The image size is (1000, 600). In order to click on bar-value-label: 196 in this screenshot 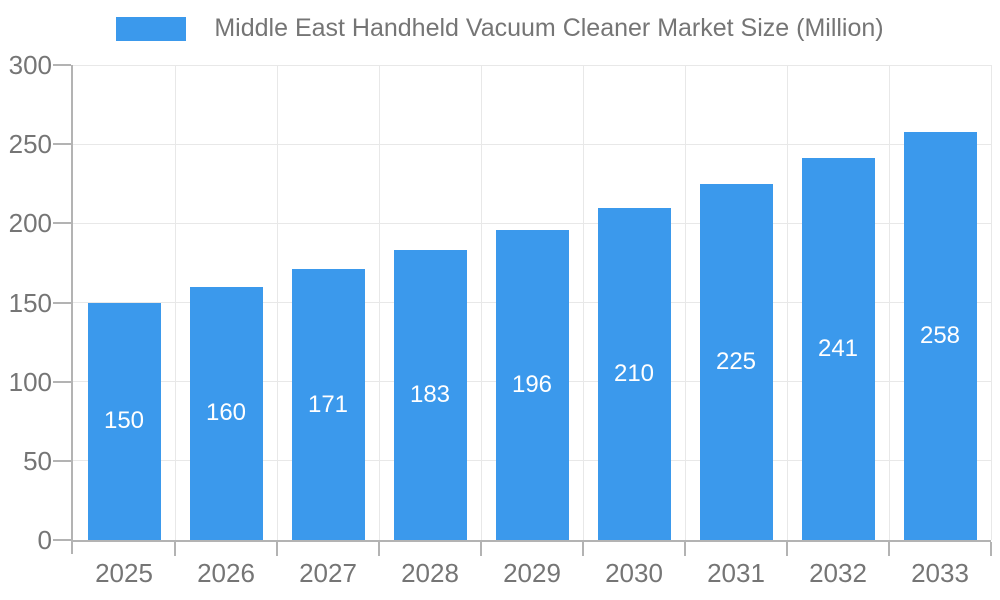, I will do `click(532, 384)`.